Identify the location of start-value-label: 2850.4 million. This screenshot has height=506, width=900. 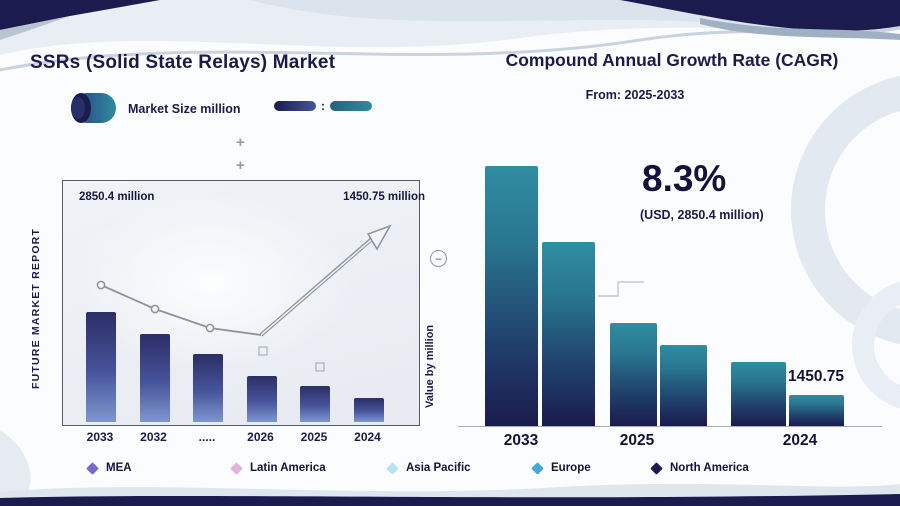
(117, 197).